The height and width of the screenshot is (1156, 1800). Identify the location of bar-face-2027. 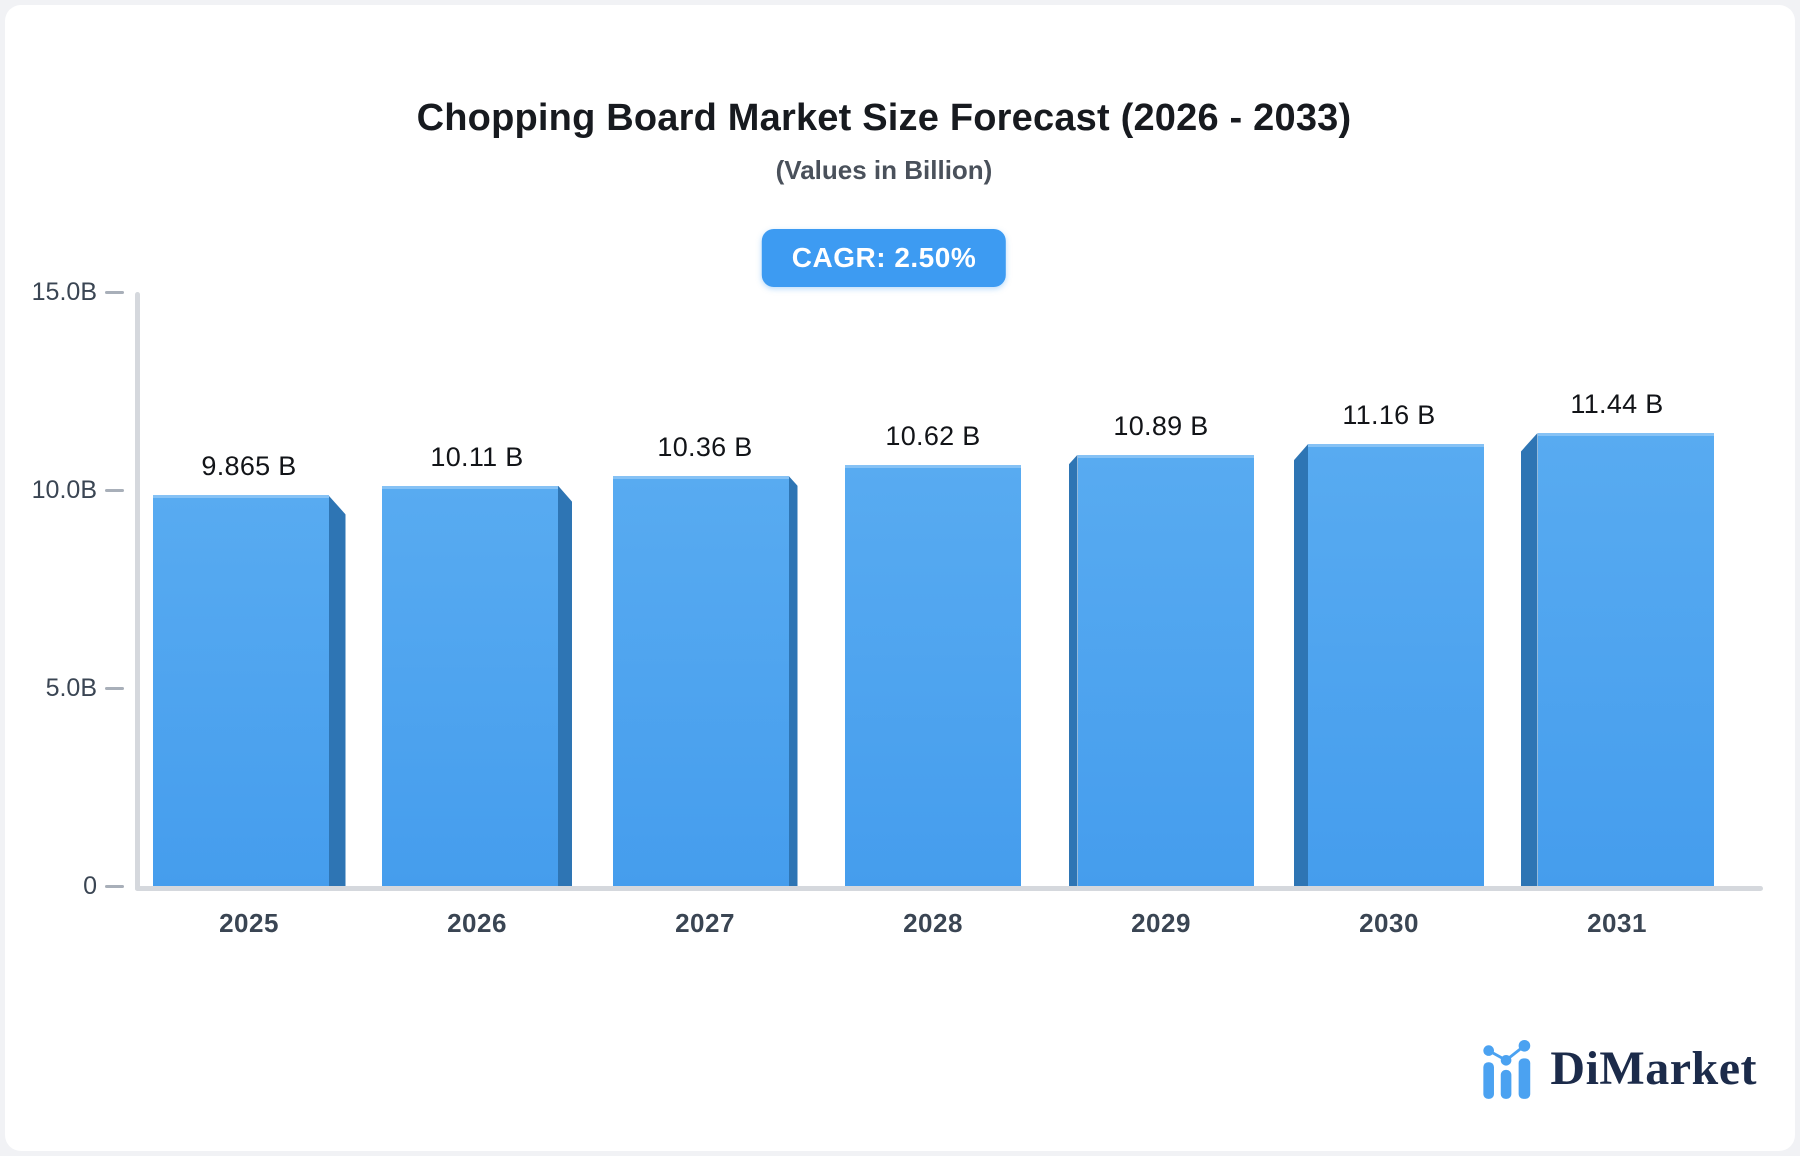
(700, 680).